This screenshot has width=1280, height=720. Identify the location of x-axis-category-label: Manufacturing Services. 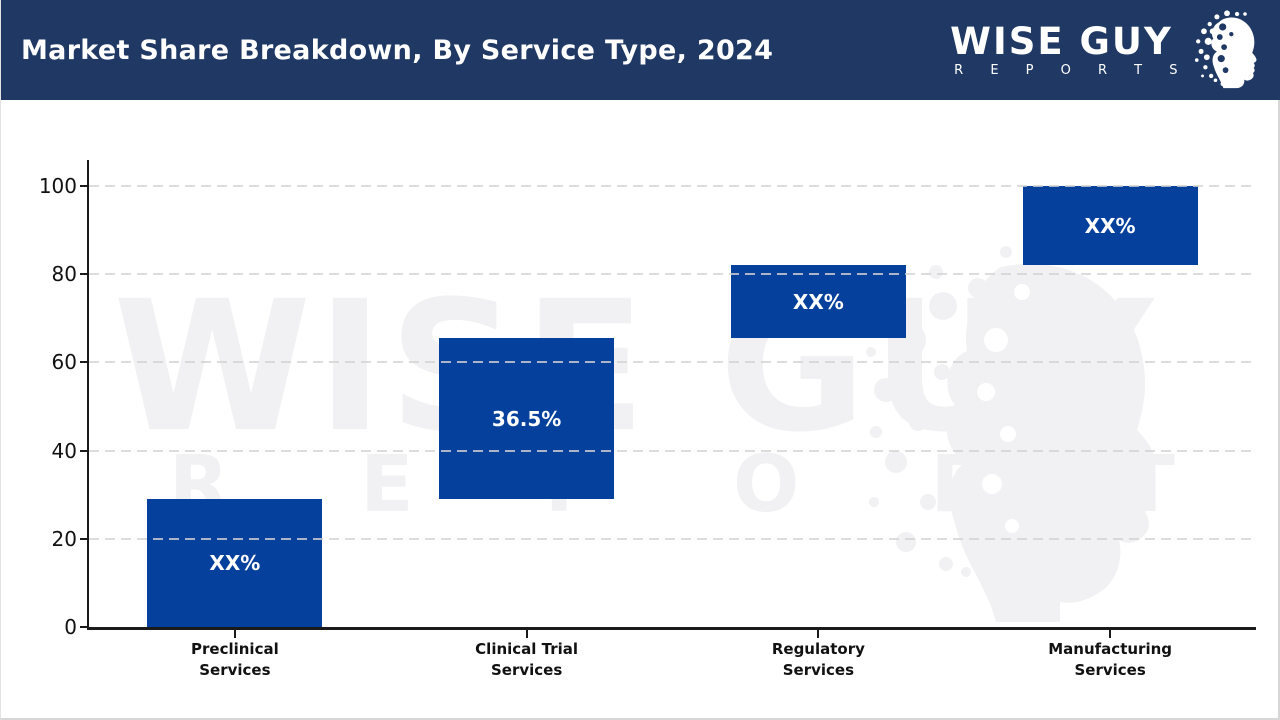
(1110, 659).